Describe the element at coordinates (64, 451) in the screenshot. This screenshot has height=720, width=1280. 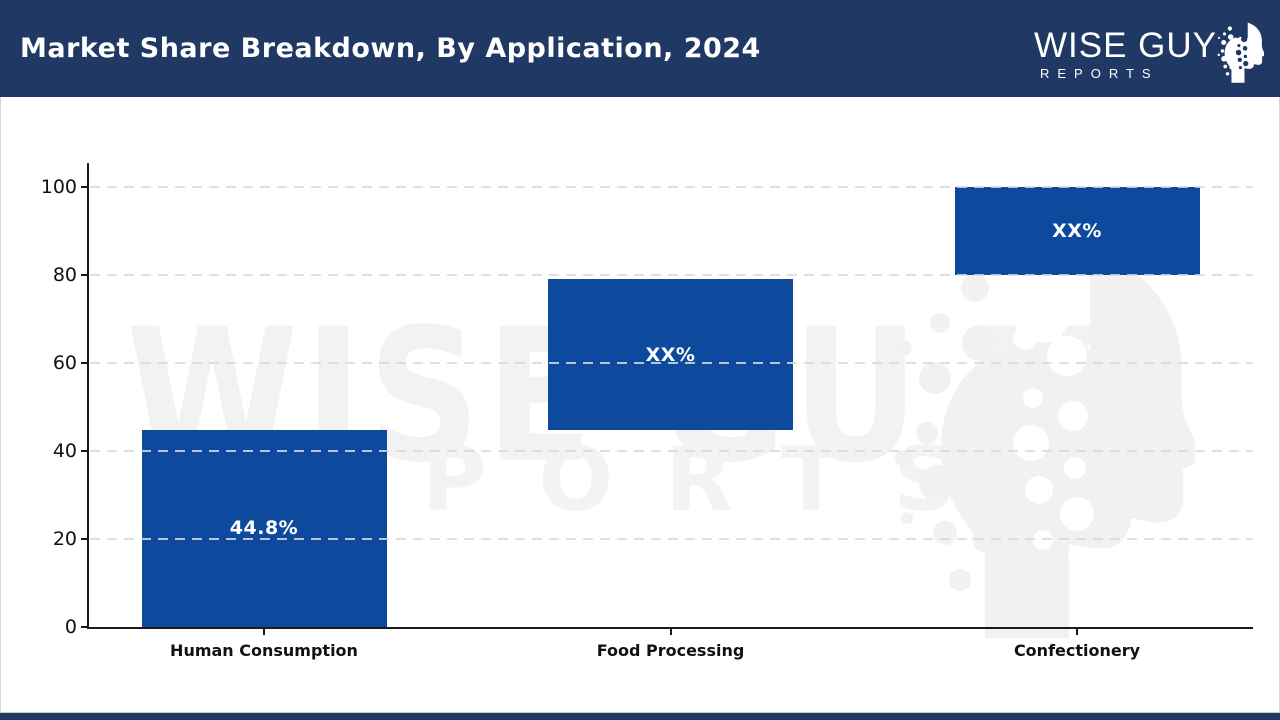
I see `y-tick-label: 40` at that location.